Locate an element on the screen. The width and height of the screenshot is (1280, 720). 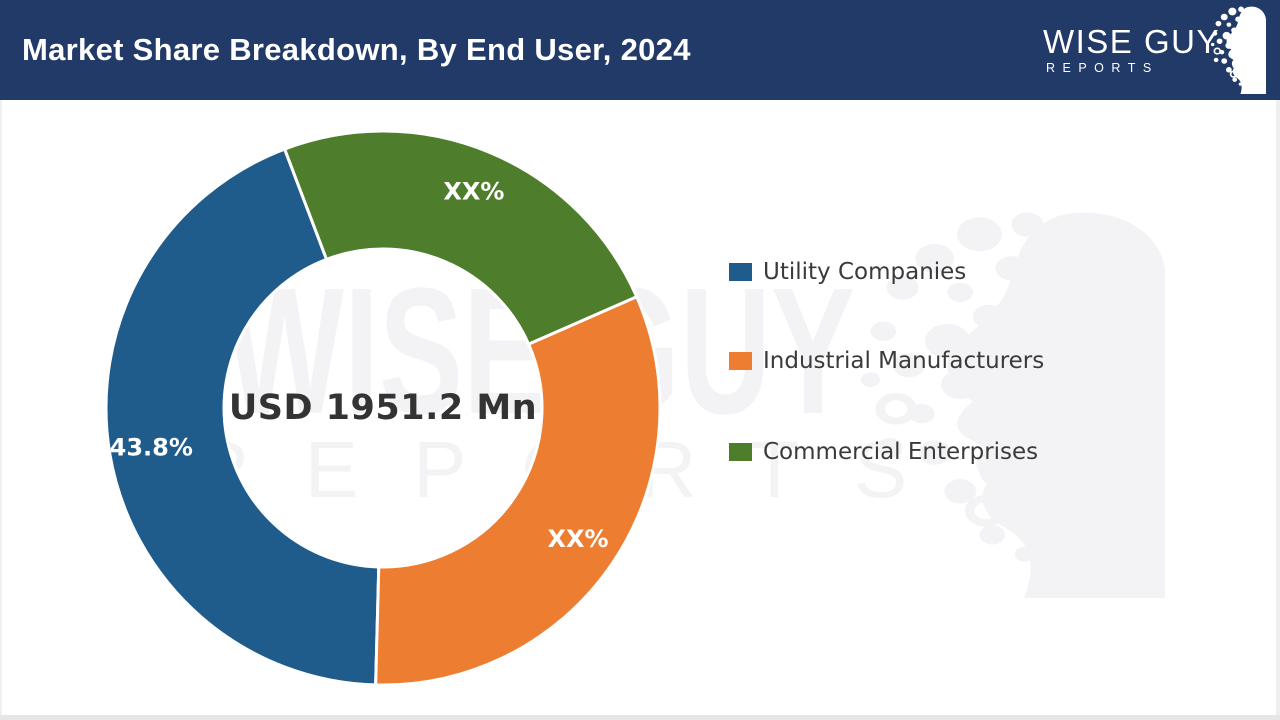
brand-tagline: REPORTS is located at coordinates (1102, 68).